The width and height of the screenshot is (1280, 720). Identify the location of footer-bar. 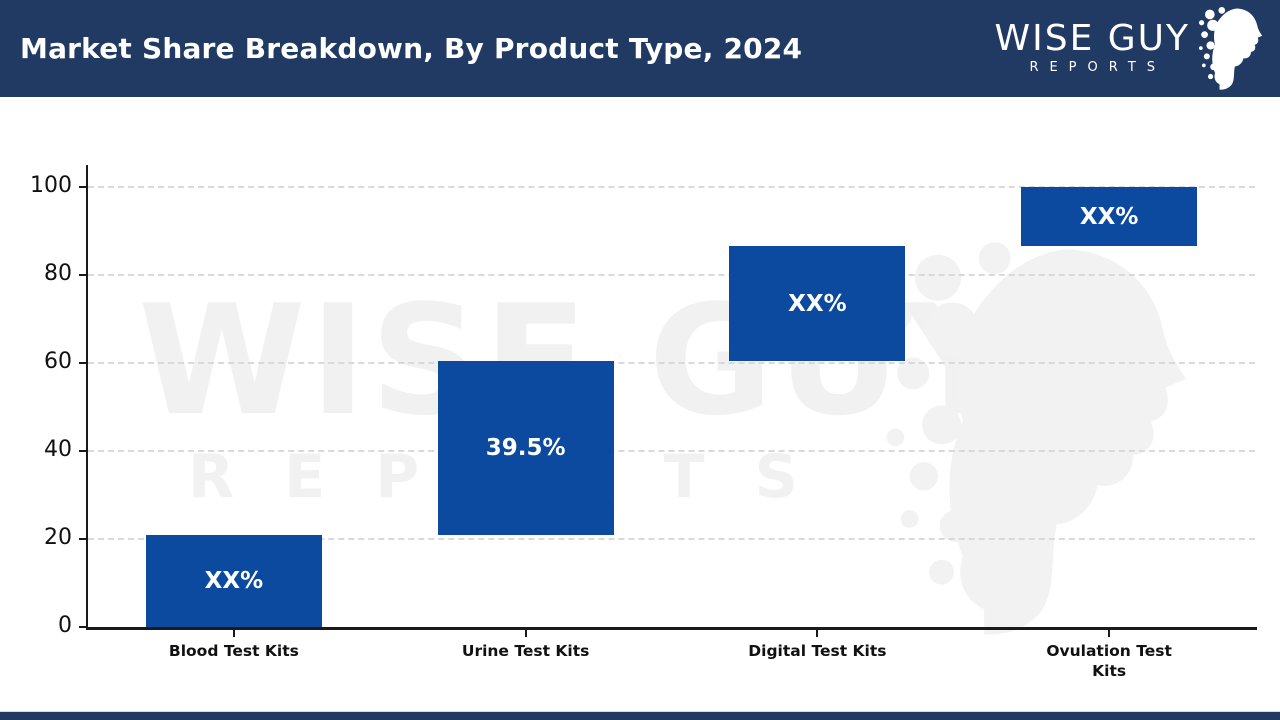
(640, 716).